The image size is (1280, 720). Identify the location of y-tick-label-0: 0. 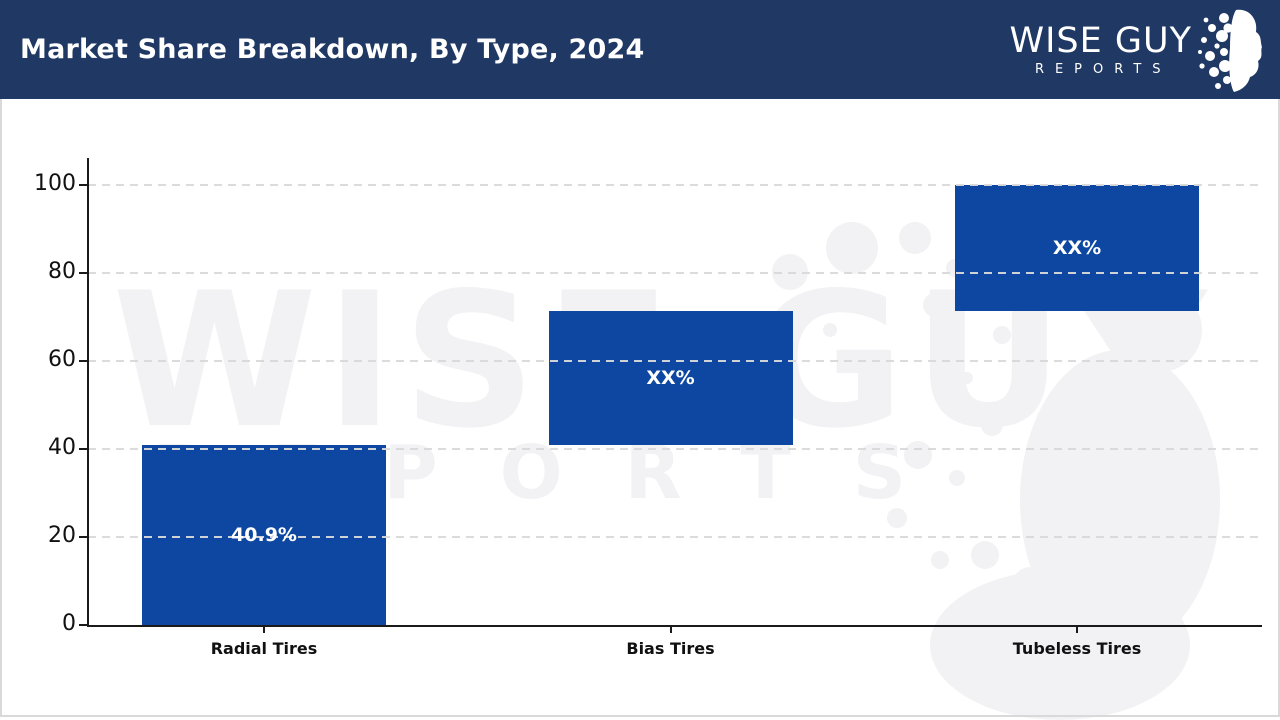
(69, 623).